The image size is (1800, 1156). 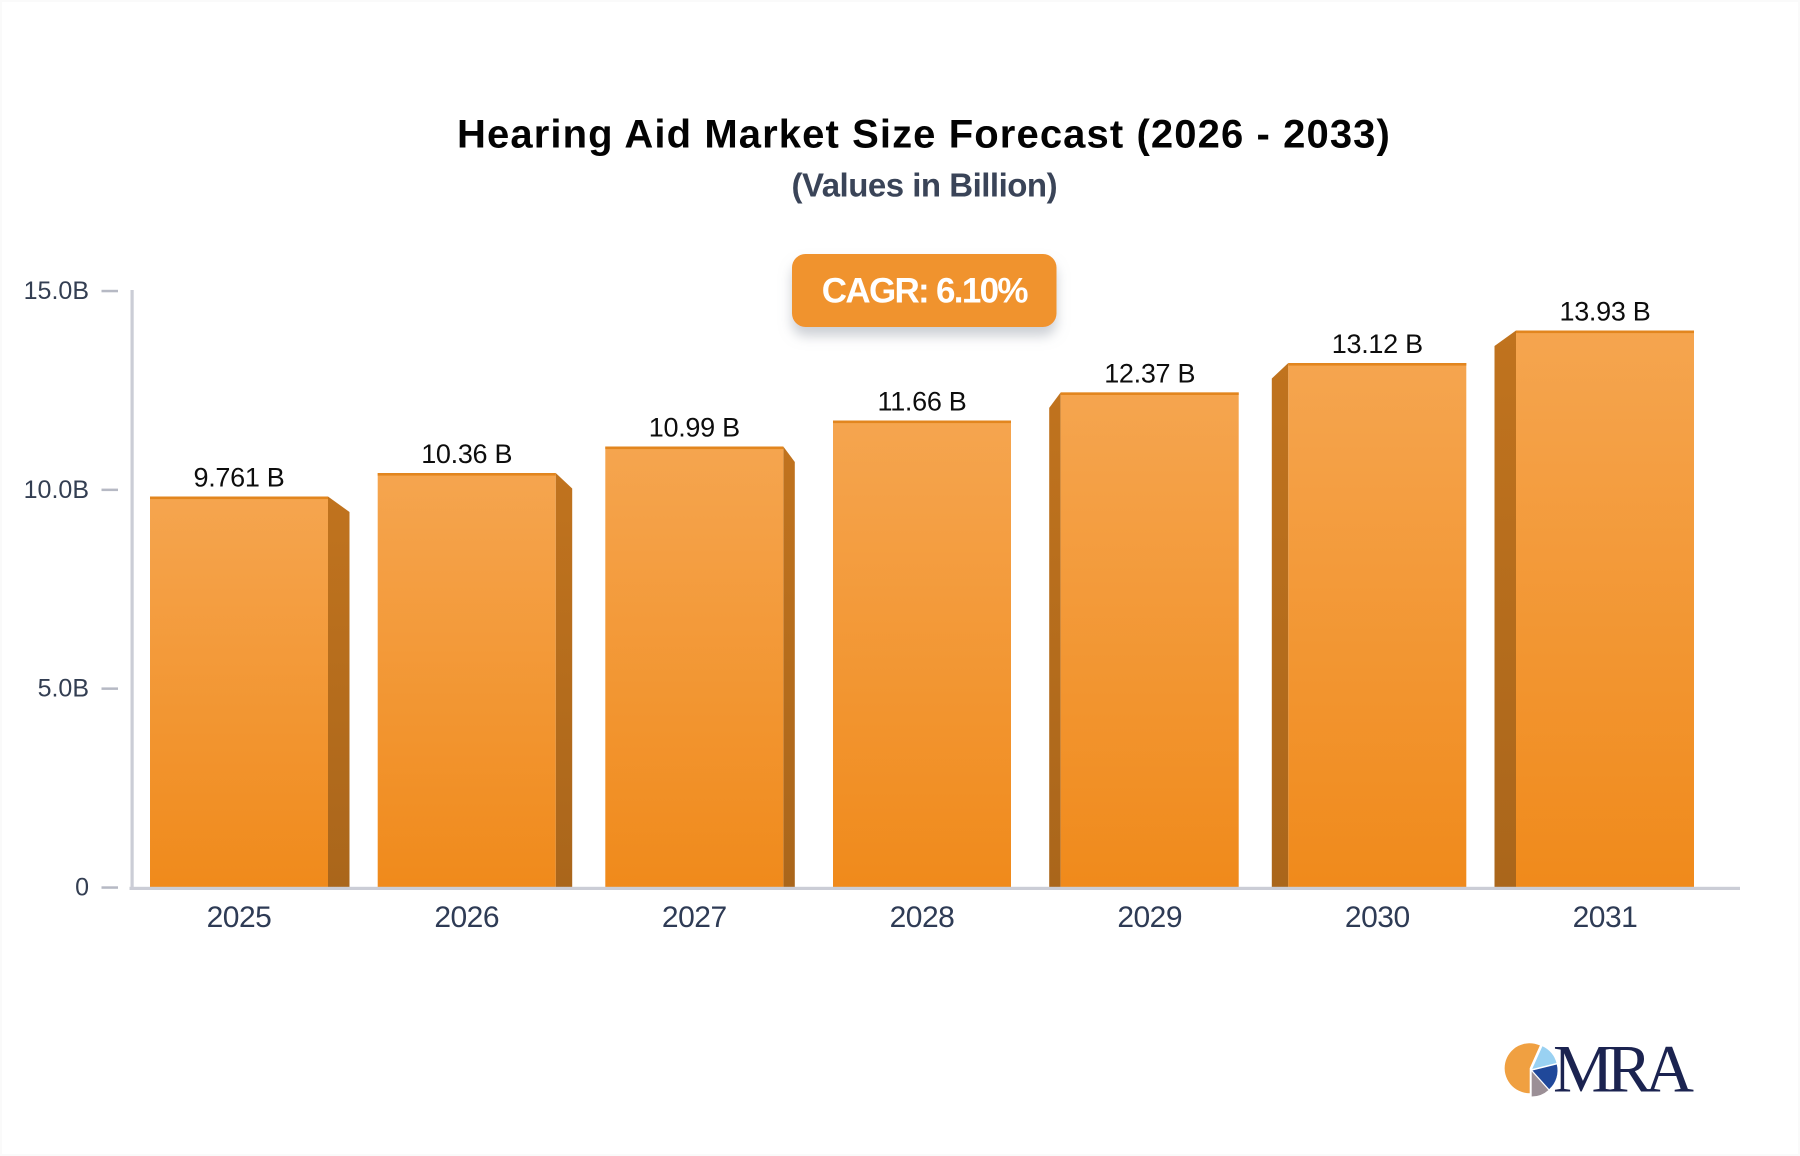 What do you see at coordinates (1623, 1069) in the screenshot?
I see `svg-text: MRA` at bounding box center [1623, 1069].